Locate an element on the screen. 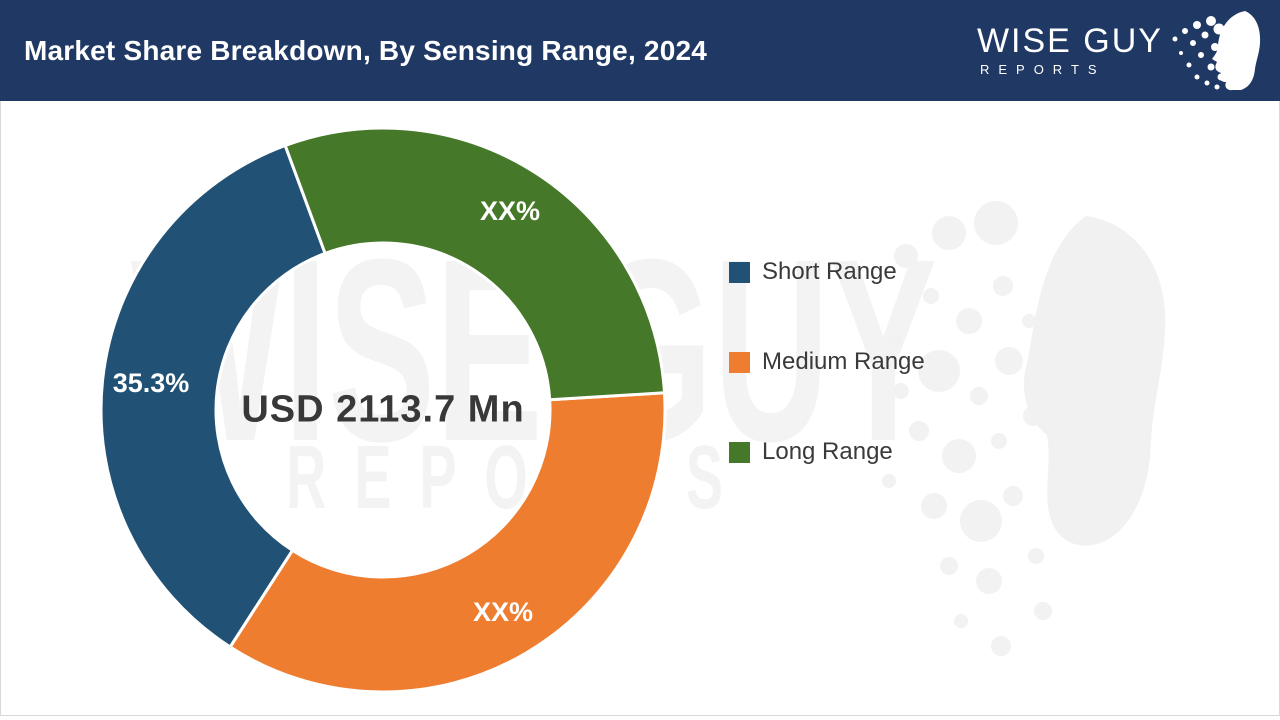 The image size is (1280, 720). logo-text: WISE GUY REPORTS is located at coordinates (1070, 50).